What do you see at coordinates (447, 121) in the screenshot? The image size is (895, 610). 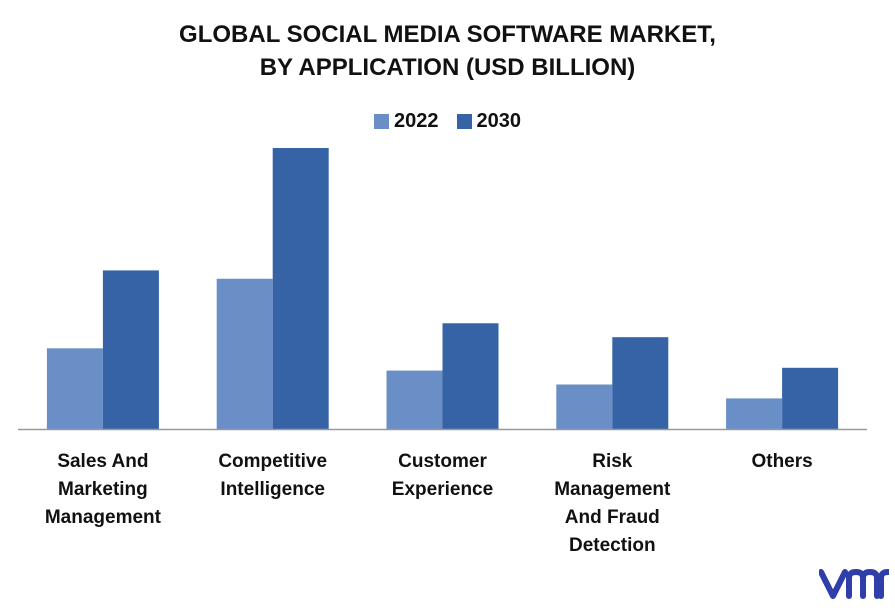 I see `chart-legend: 2022 2030` at bounding box center [447, 121].